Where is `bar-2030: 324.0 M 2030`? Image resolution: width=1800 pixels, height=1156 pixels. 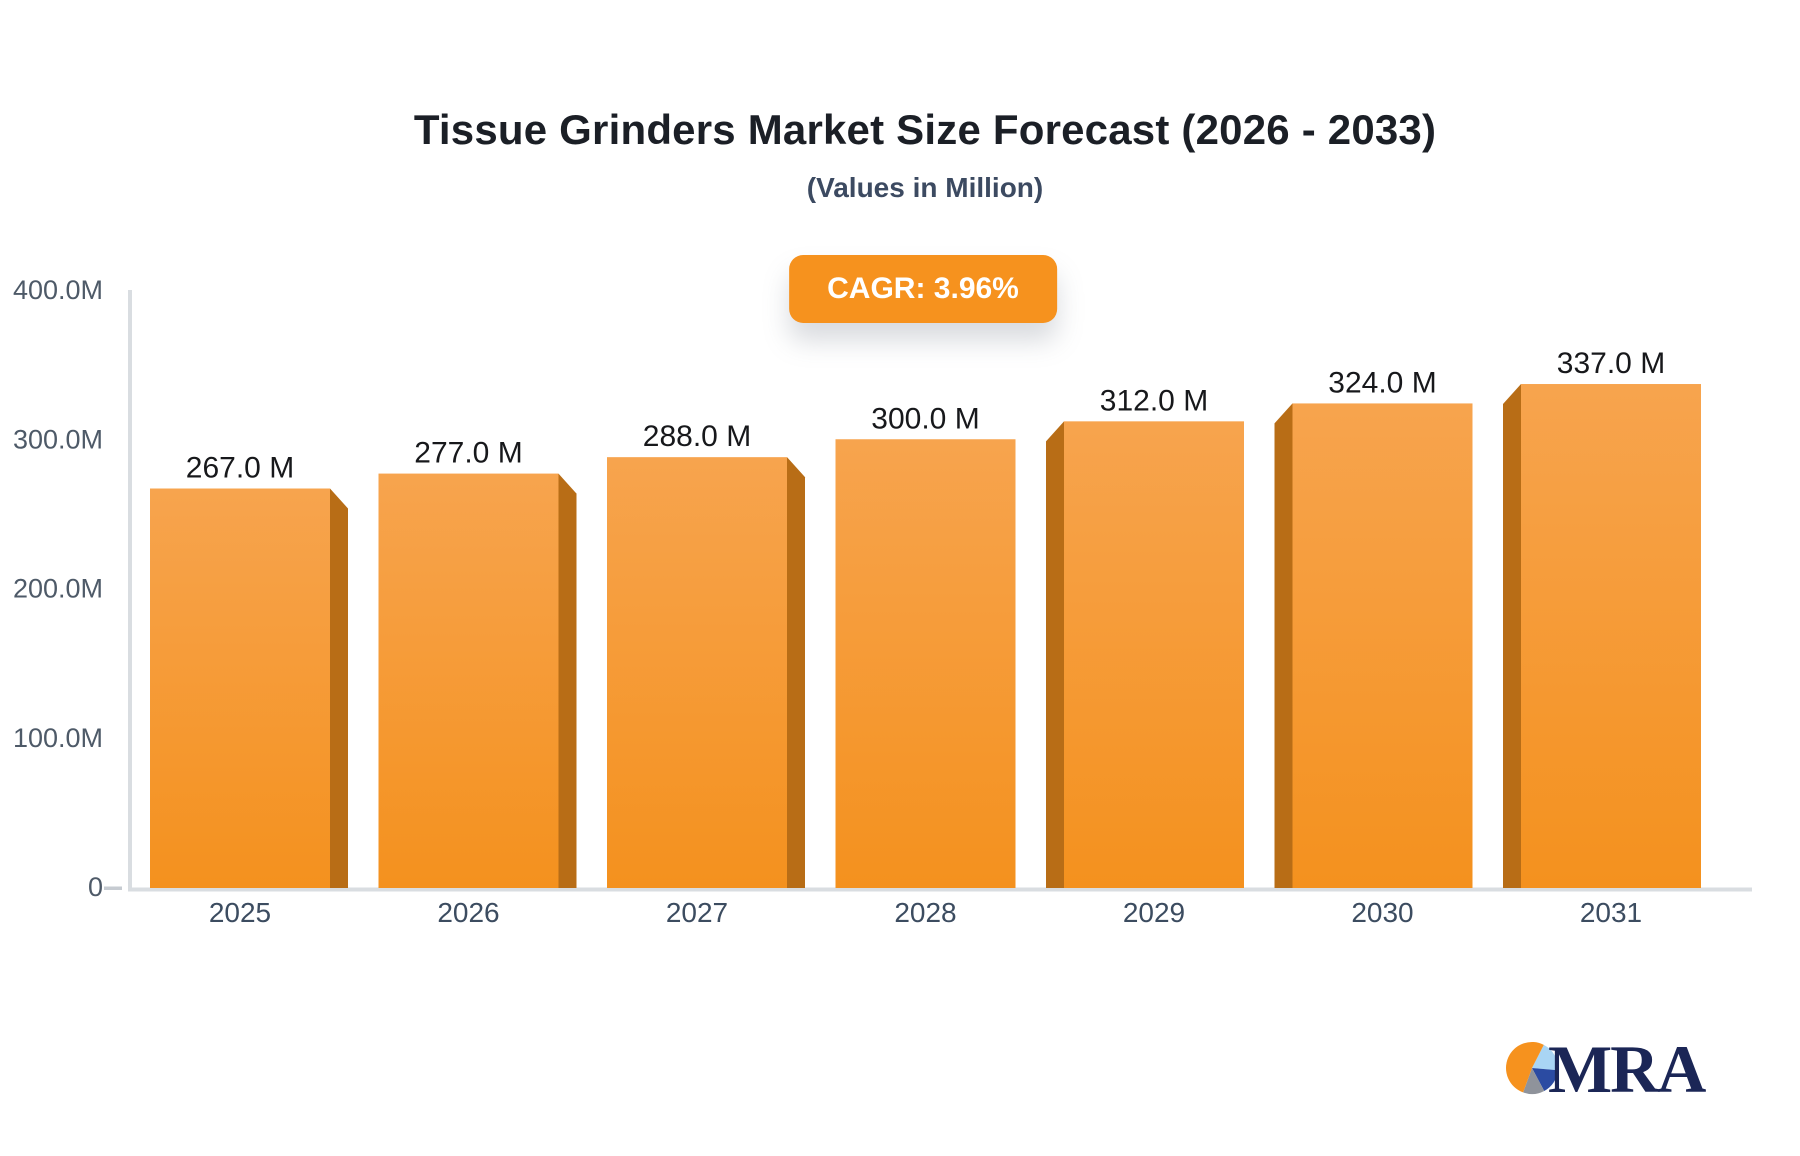
bar-2030: 324.0 M 2030 is located at coordinates (1373, 647).